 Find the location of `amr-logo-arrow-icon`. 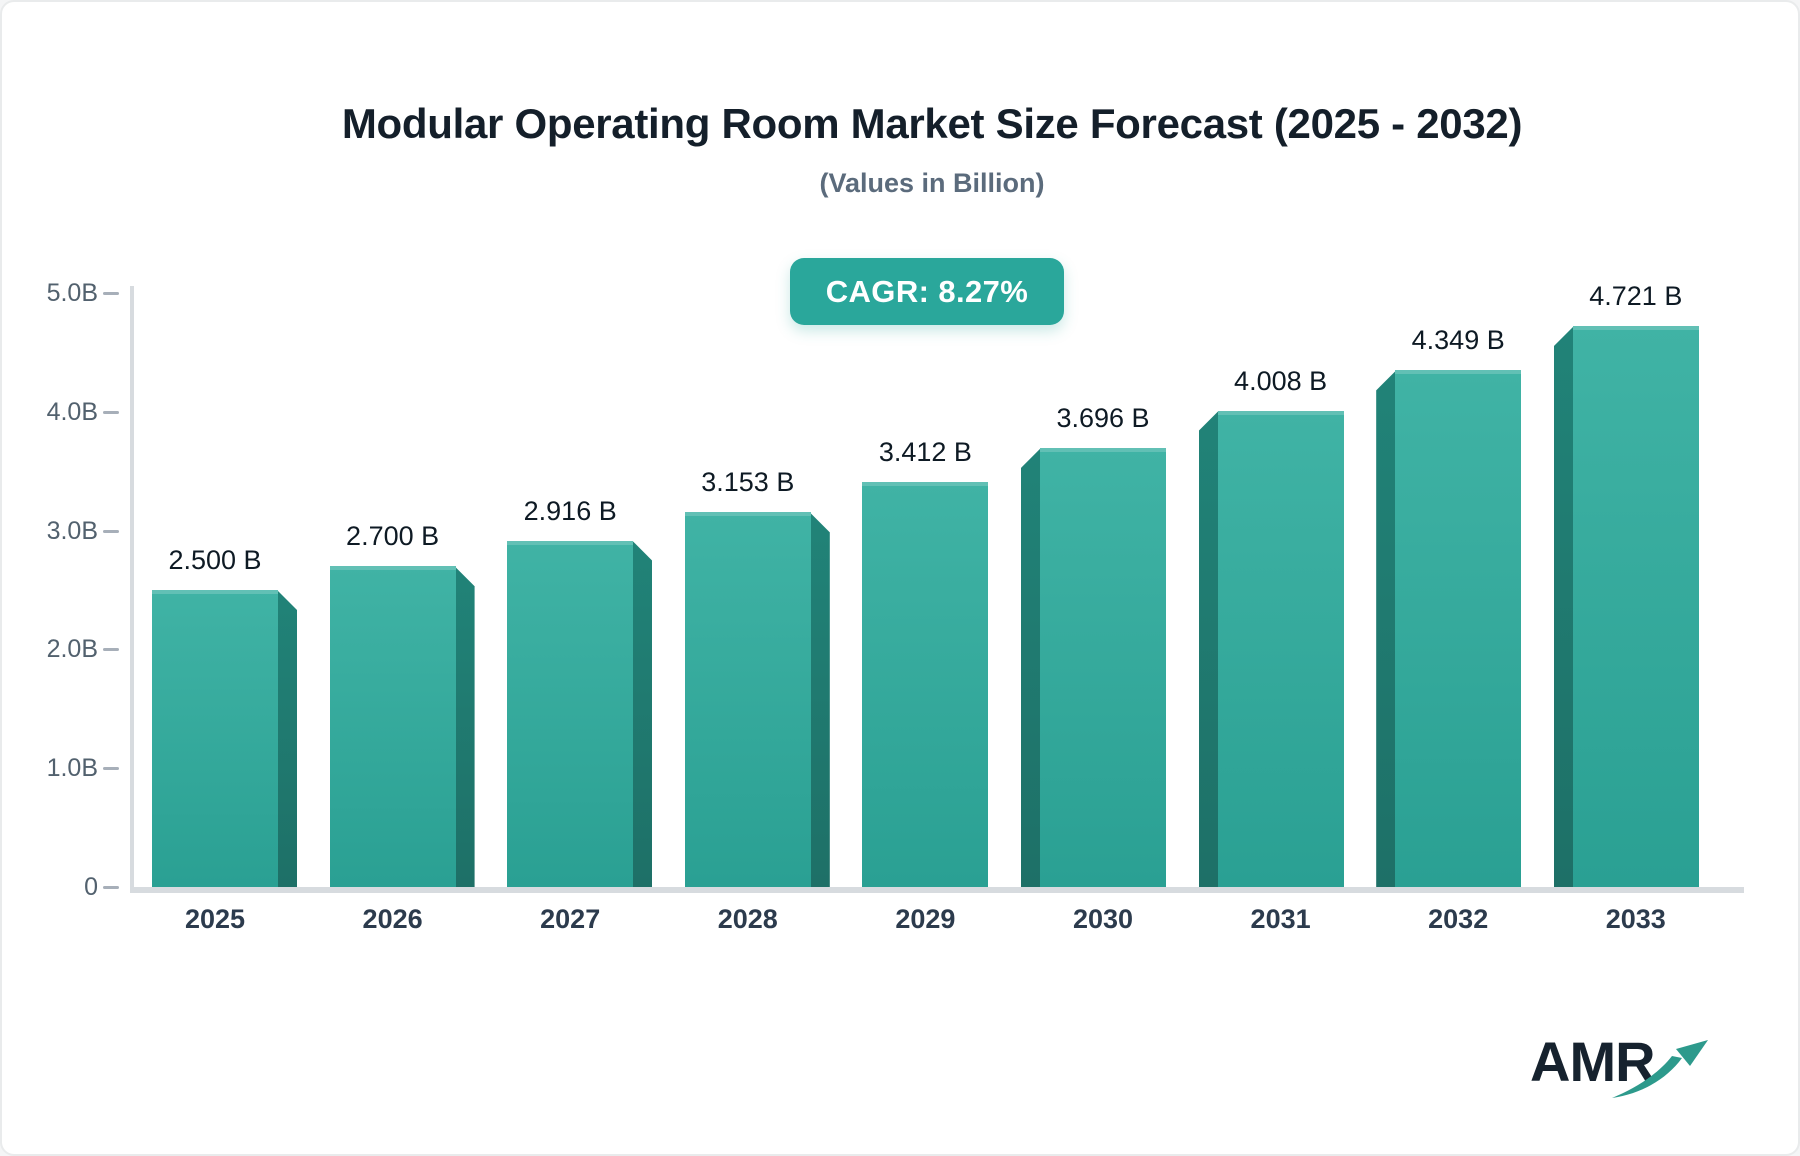

amr-logo-arrow-icon is located at coordinates (1660, 1069).